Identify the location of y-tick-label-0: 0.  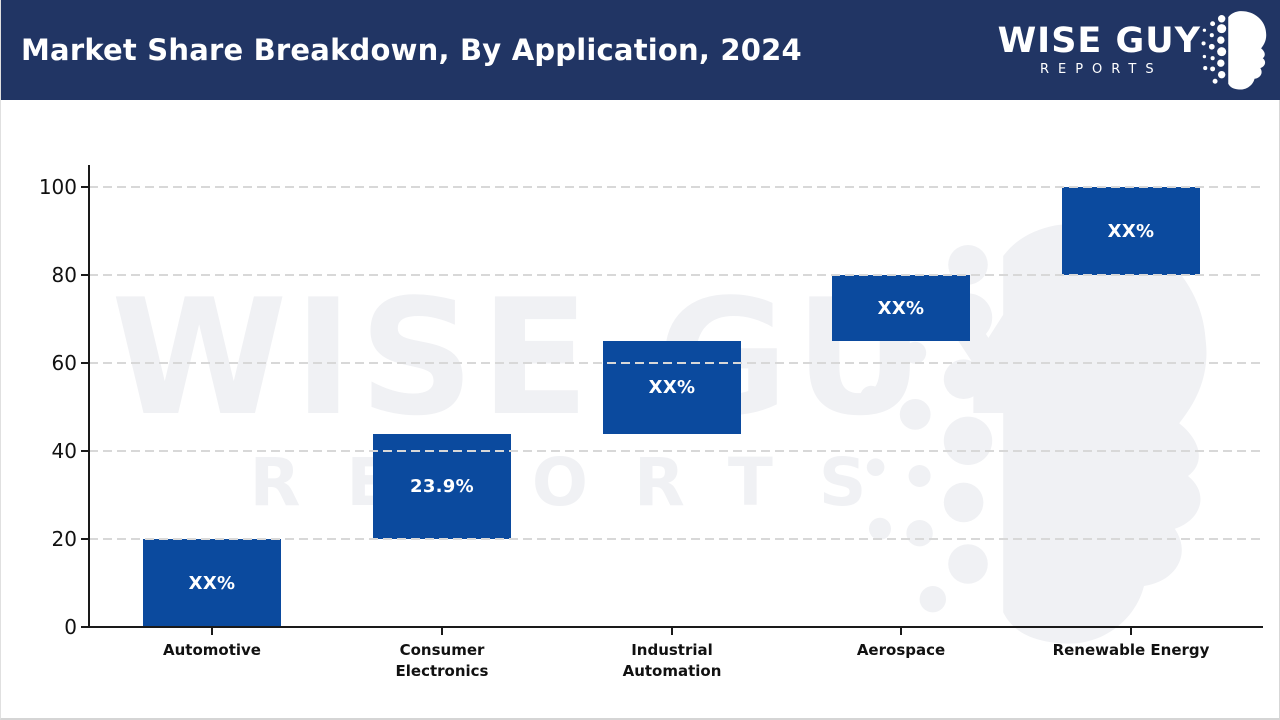
(70, 627).